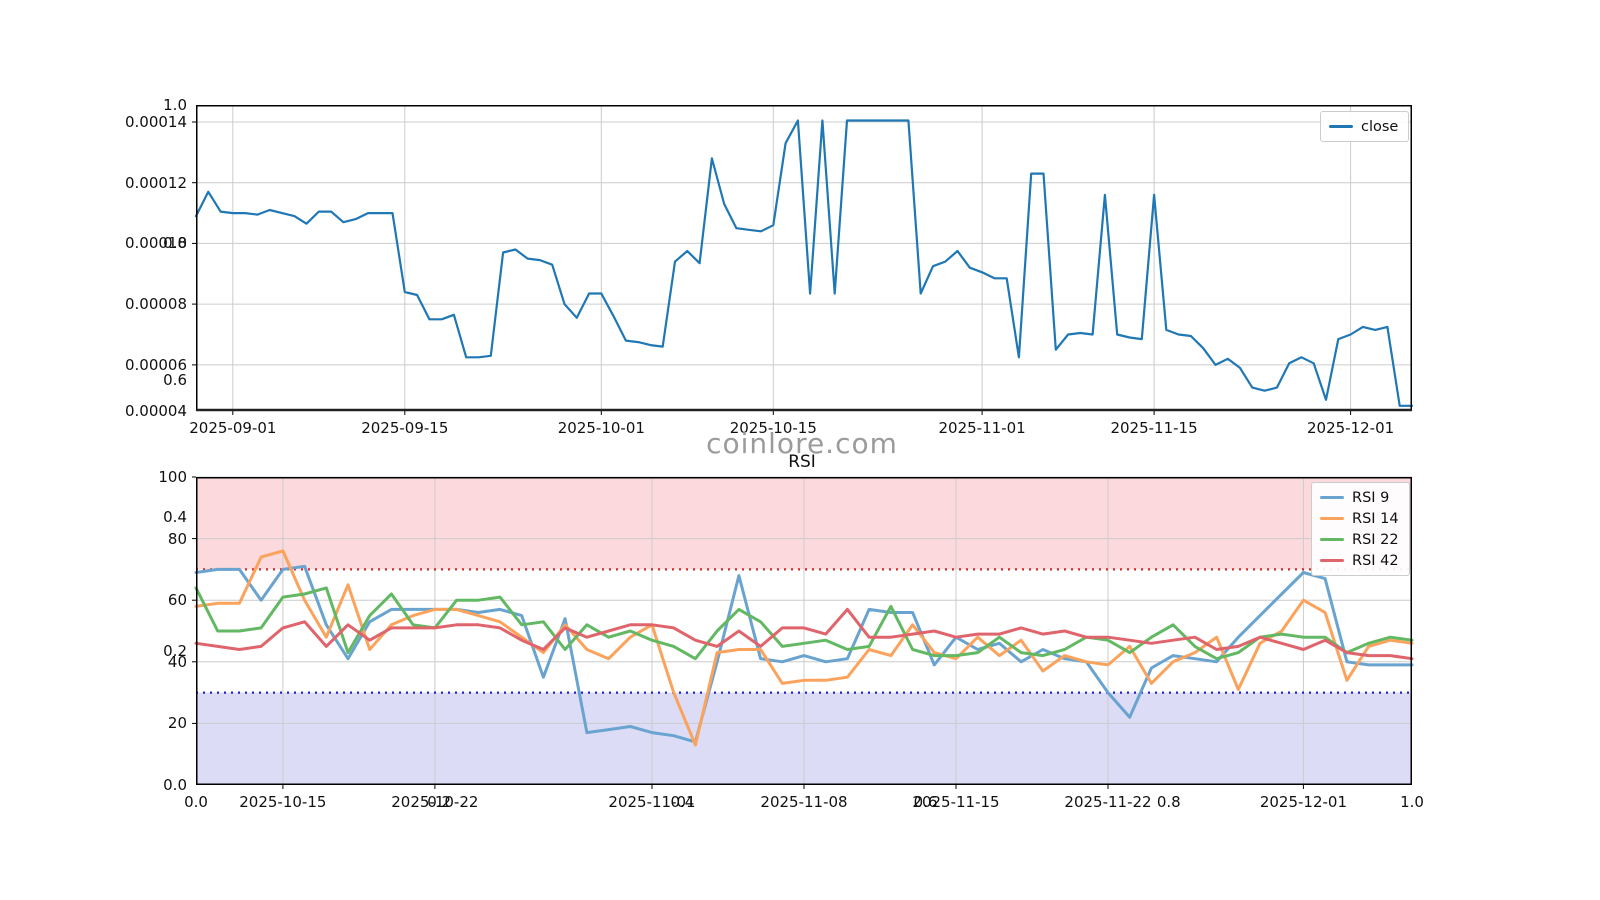  I want to click on rsi14-line-swatch, so click(1332, 518).